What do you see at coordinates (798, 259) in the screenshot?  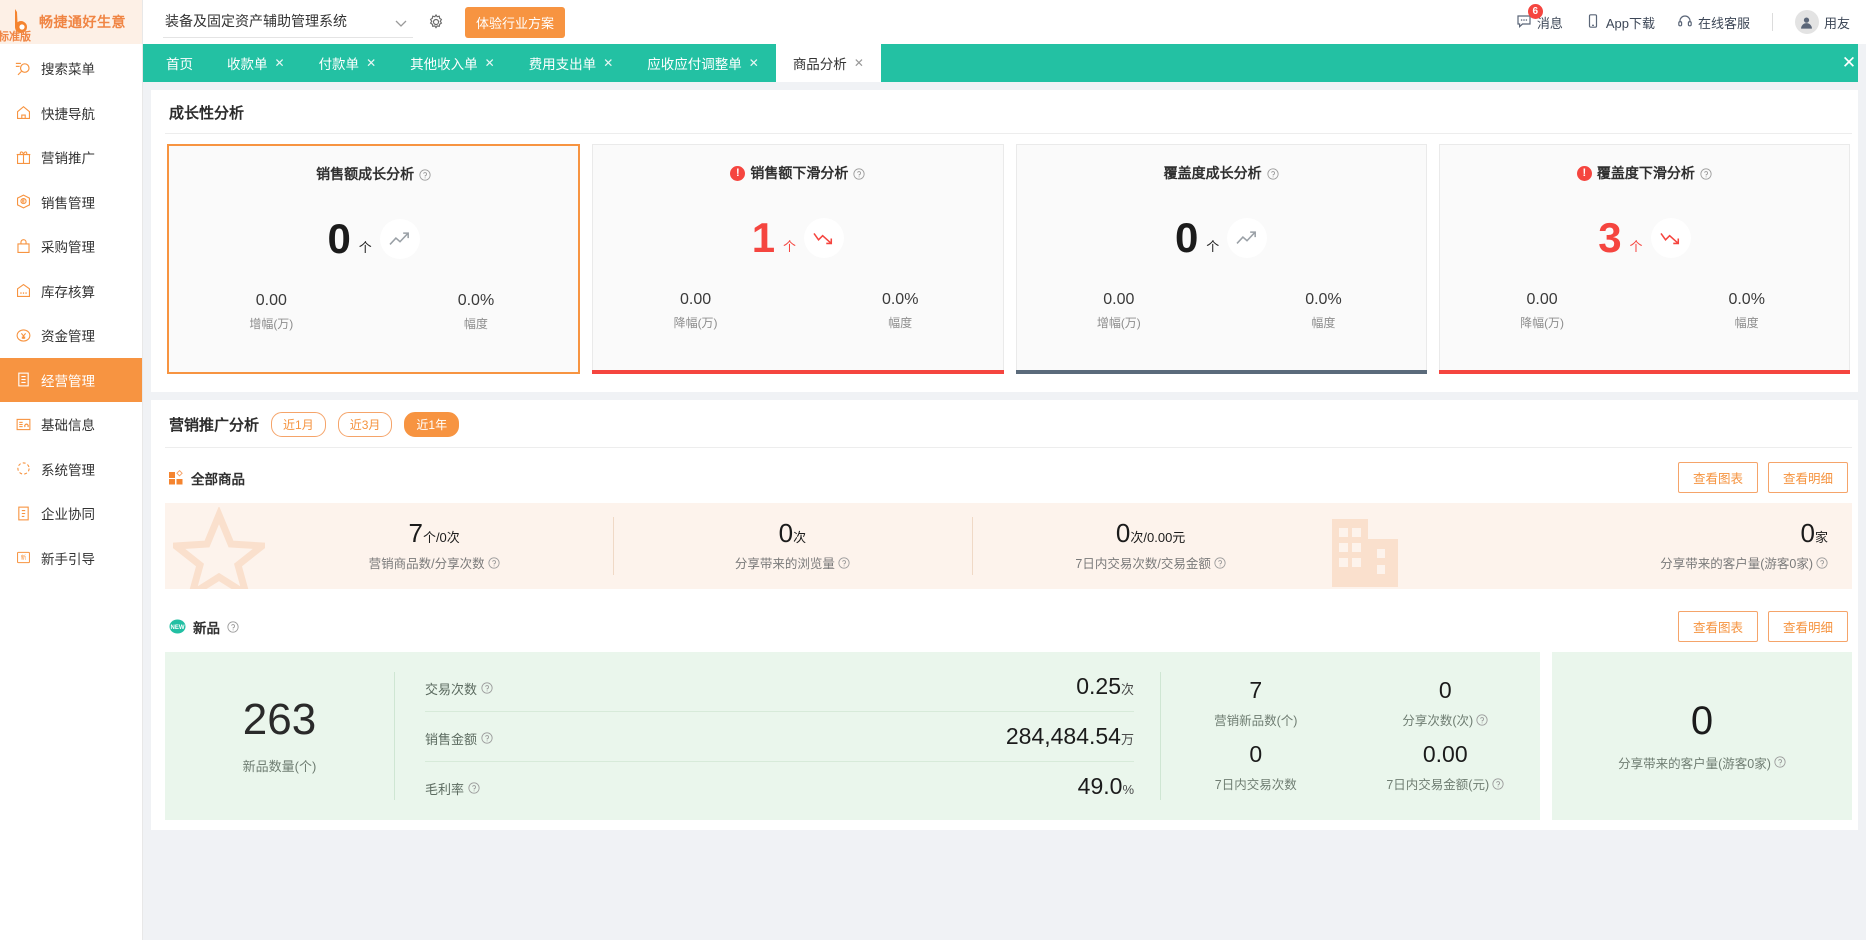 I see `growth-card-sales-decline: ! 销售额下滑分析 1 个` at bounding box center [798, 259].